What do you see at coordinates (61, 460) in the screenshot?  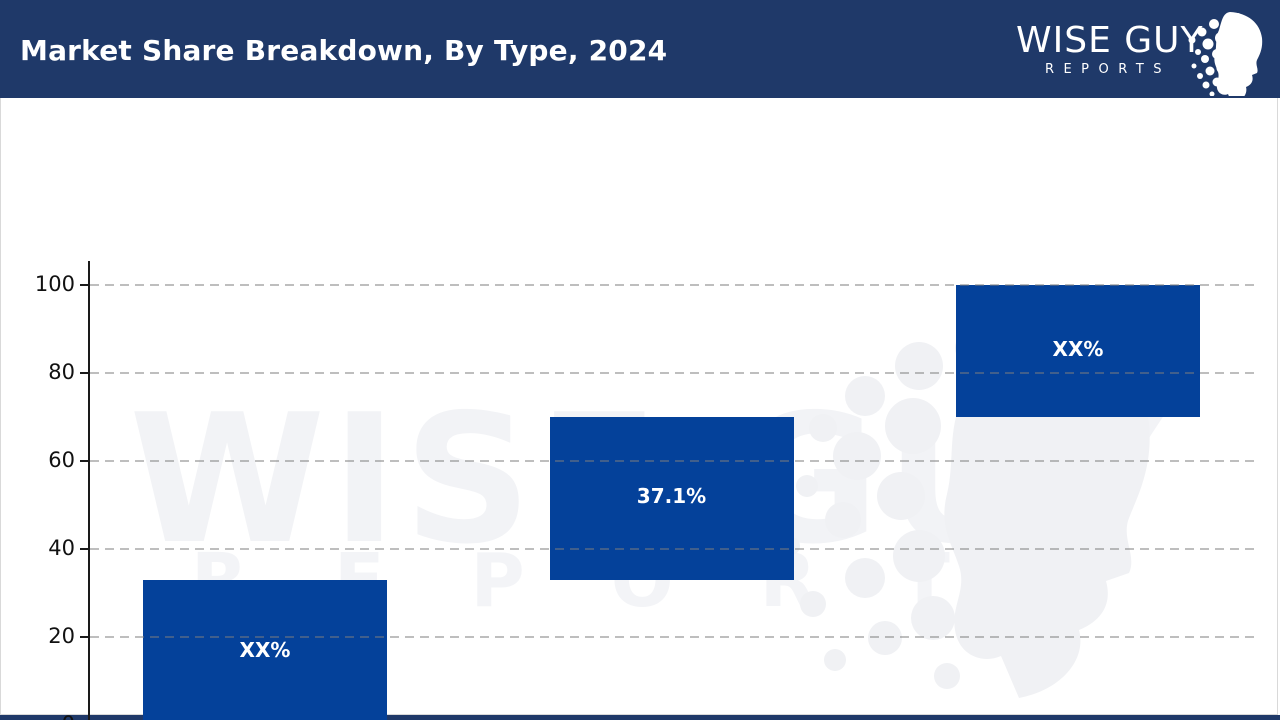 I see `y-tick-label-60: 60` at bounding box center [61, 460].